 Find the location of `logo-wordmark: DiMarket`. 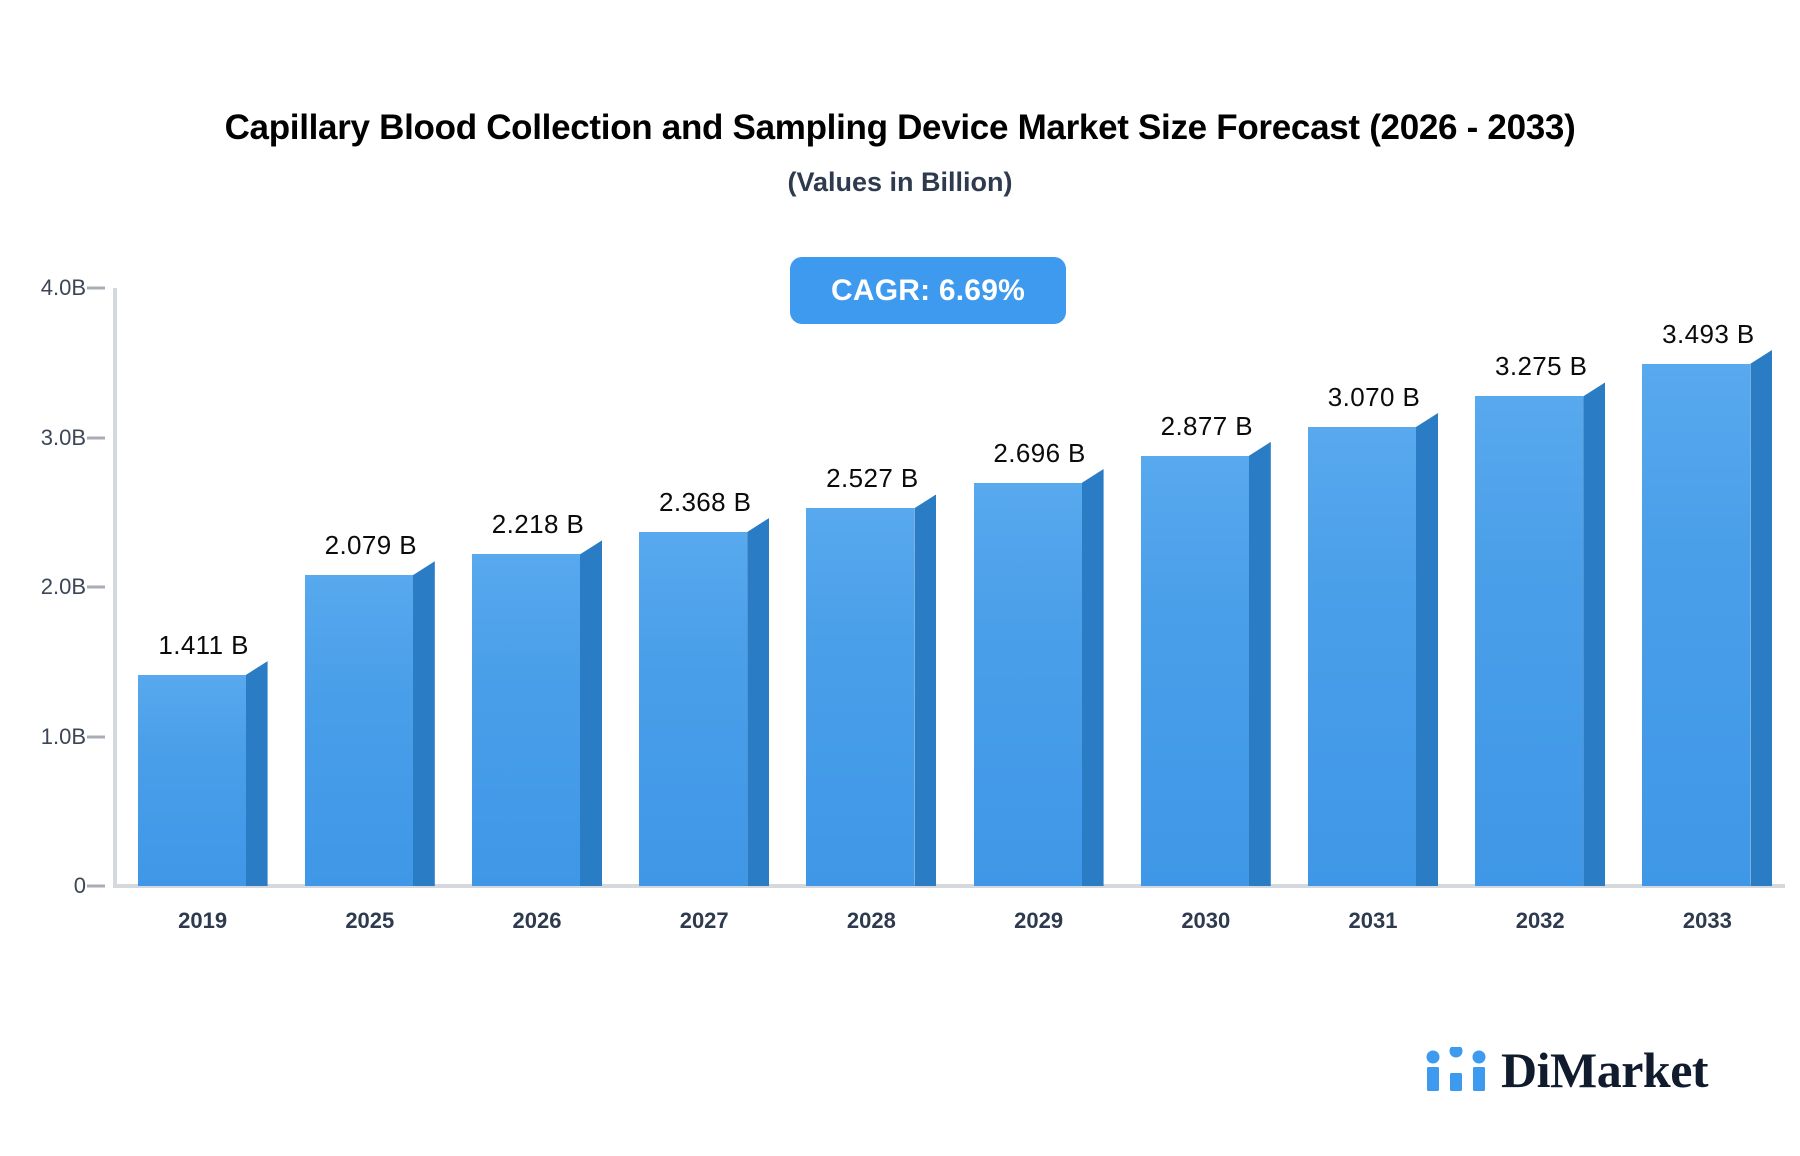

logo-wordmark: DiMarket is located at coordinates (1605, 1070).